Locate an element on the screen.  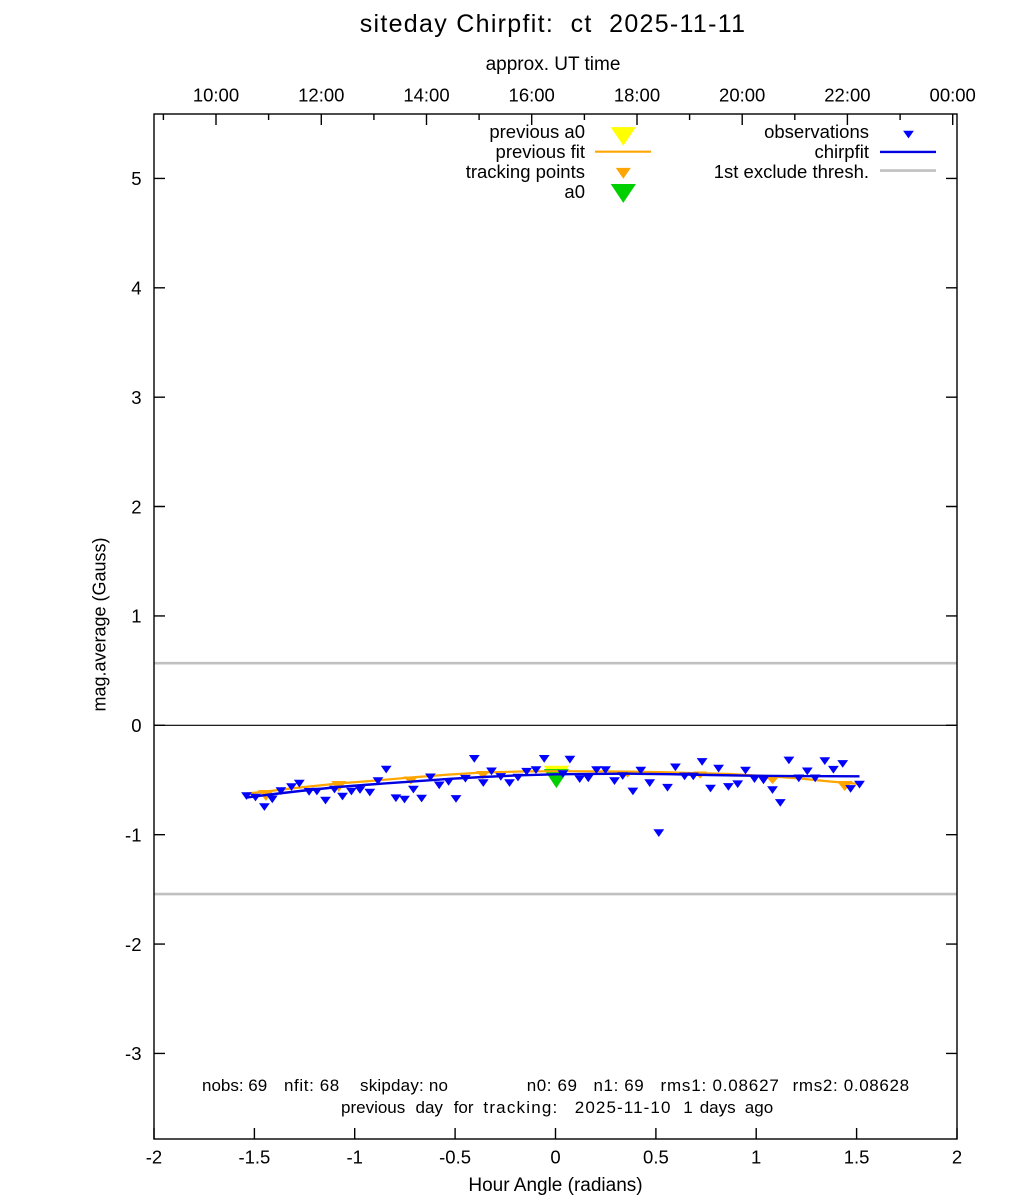
svg-text: 5 is located at coordinates (136, 178).